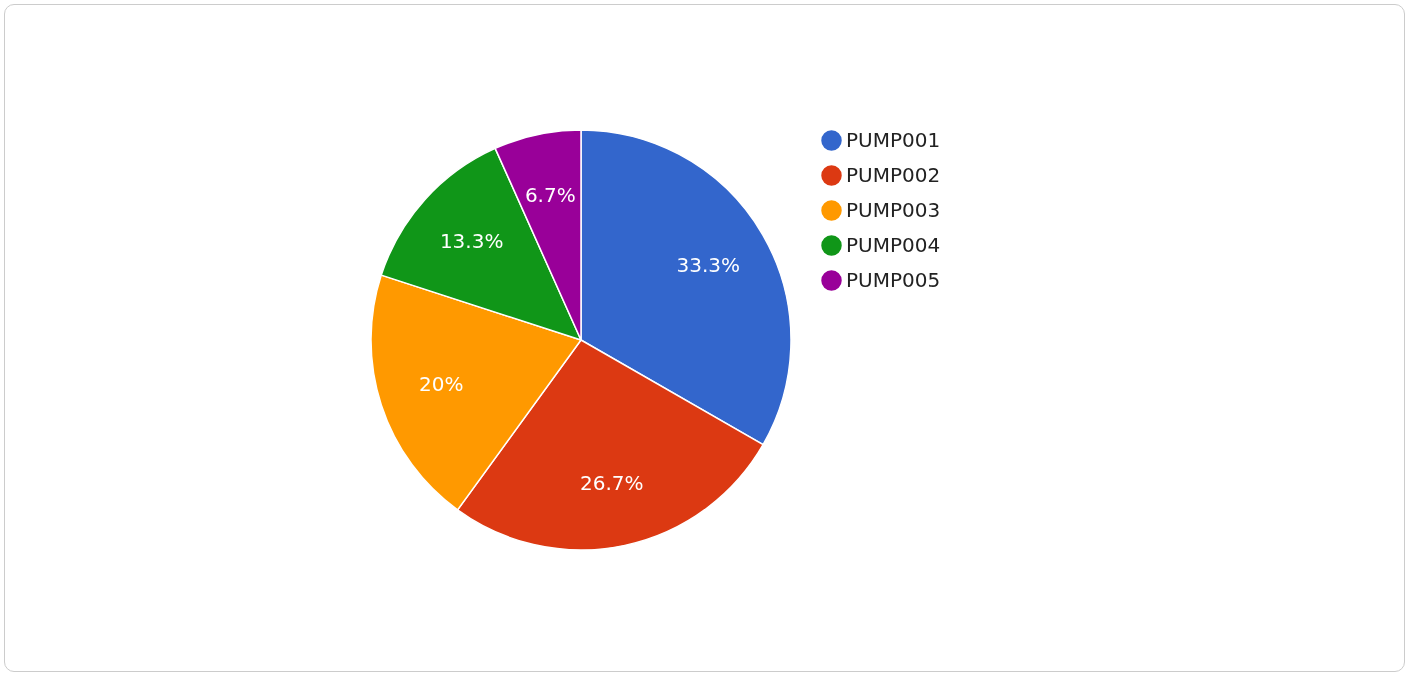 The height and width of the screenshot is (678, 1411). I want to click on data-label: 13.3%, so click(471, 240).